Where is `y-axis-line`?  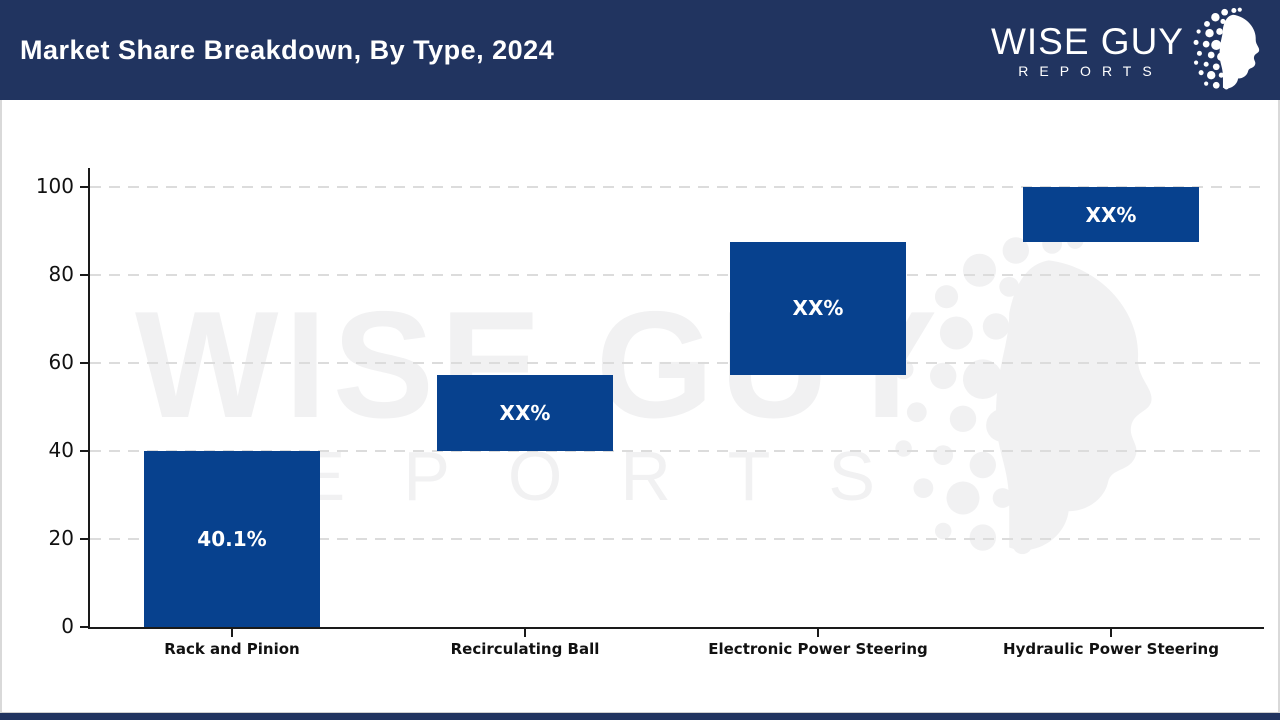
y-axis-line is located at coordinates (89, 398).